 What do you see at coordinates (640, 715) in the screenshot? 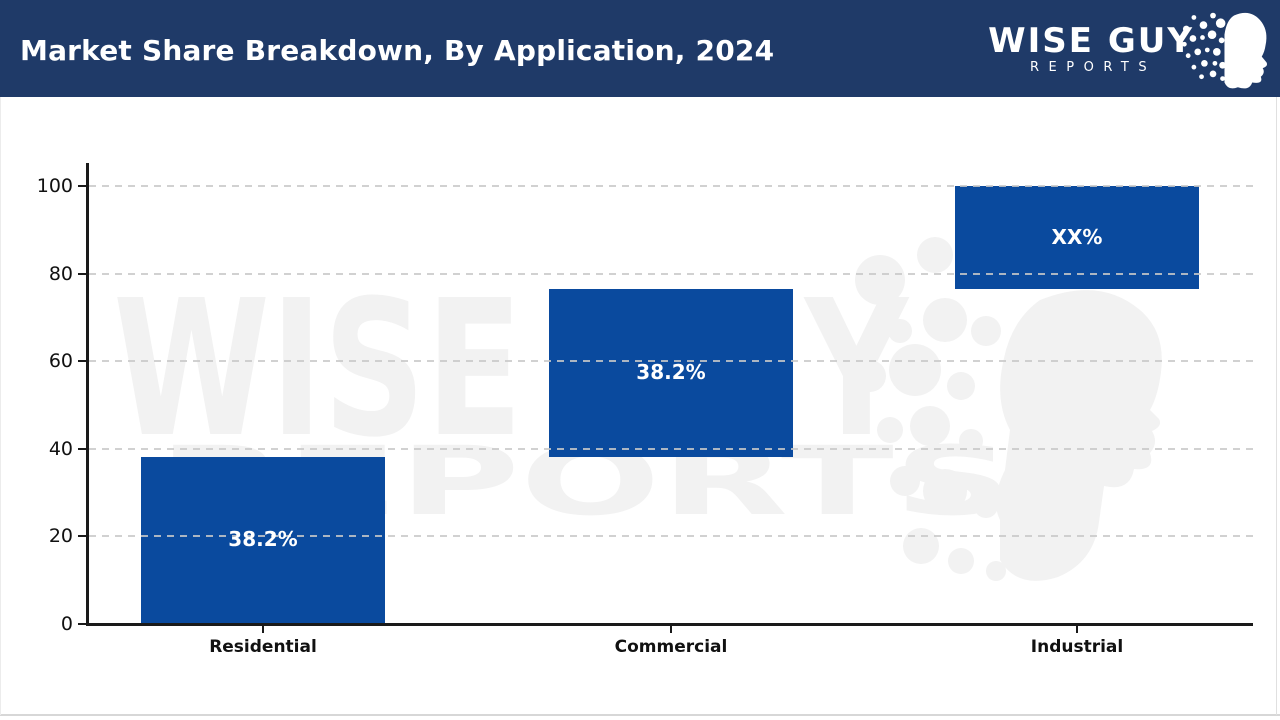
I see `bottom-rule` at bounding box center [640, 715].